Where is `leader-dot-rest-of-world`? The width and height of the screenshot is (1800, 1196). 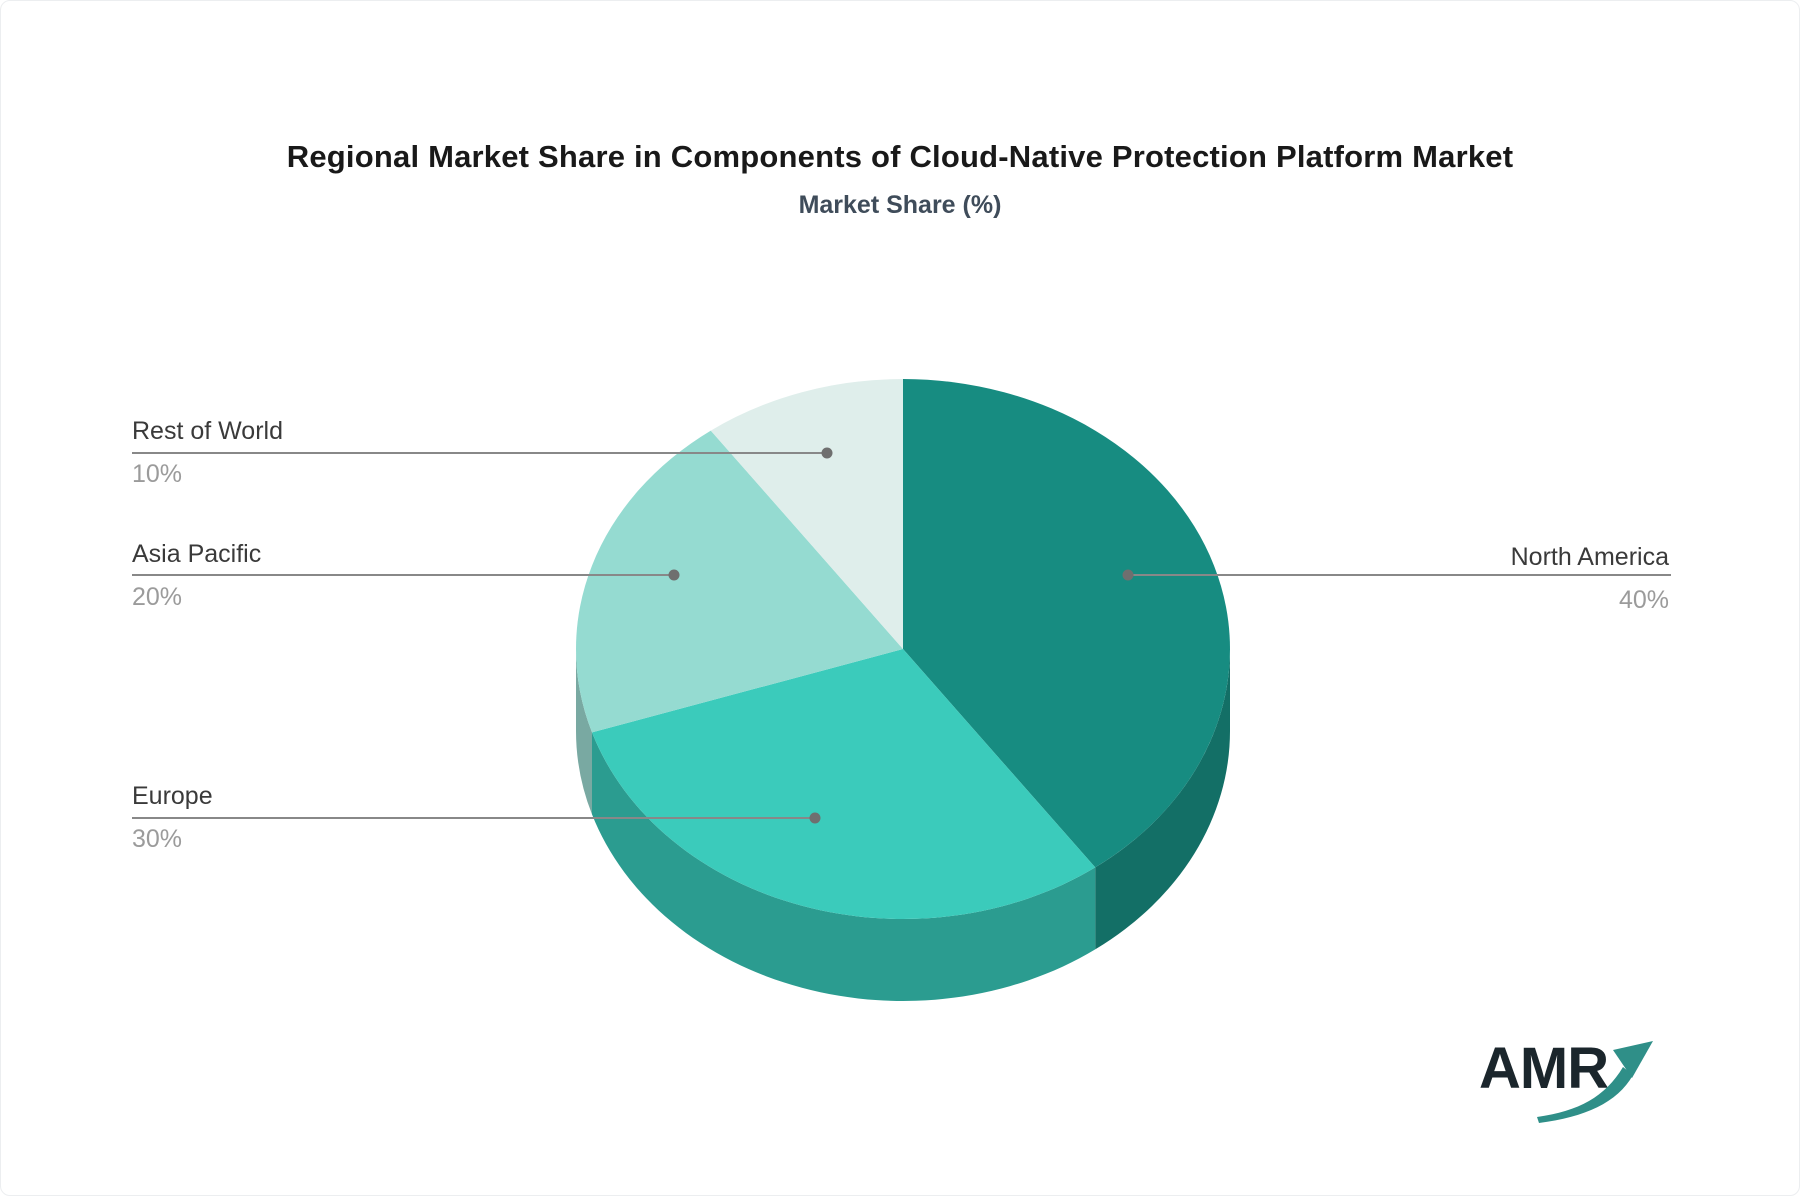 leader-dot-rest-of-world is located at coordinates (827, 453).